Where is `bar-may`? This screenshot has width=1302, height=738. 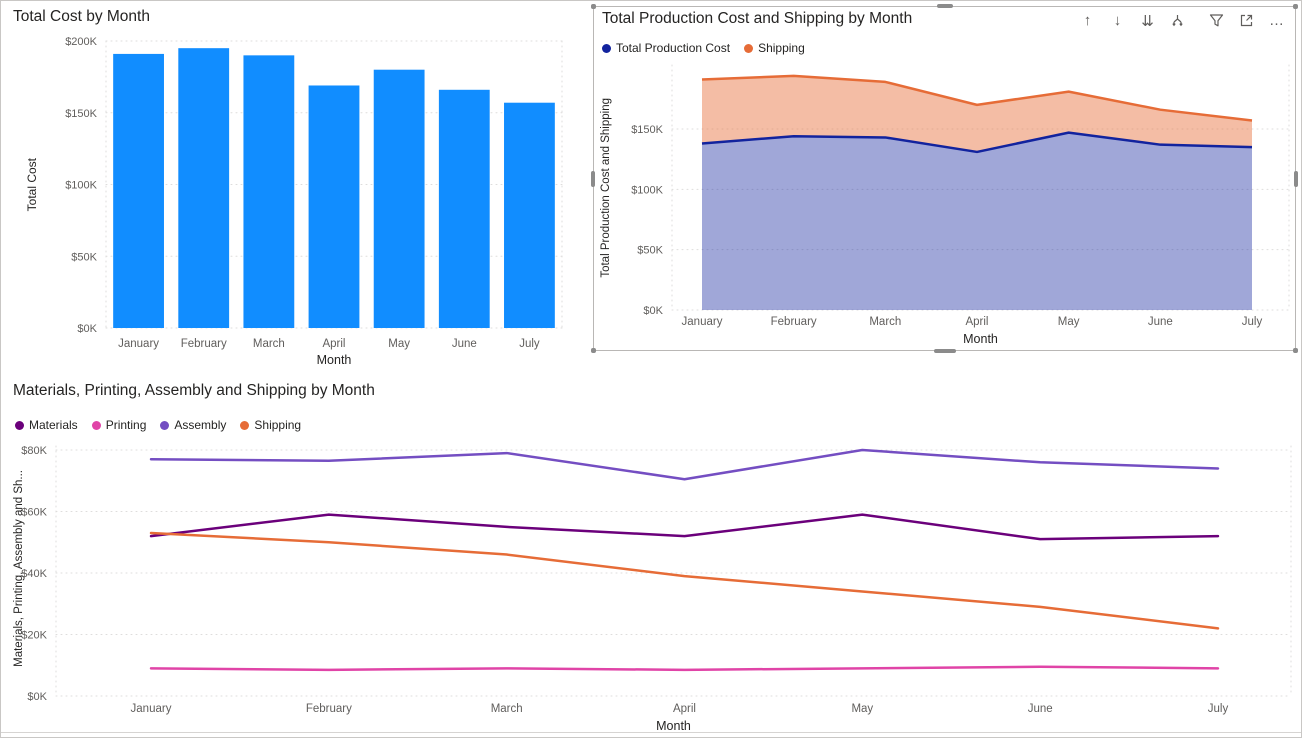
bar-may is located at coordinates (399, 198).